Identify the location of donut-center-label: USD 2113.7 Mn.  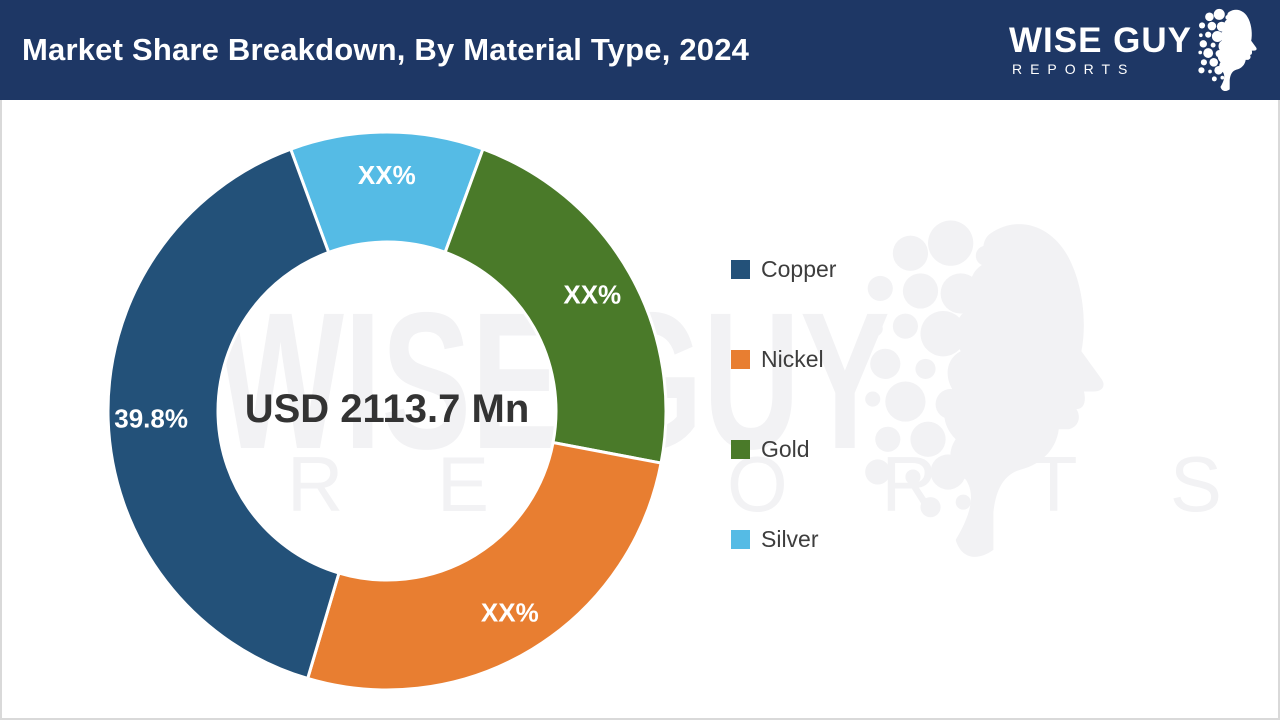
(387, 409).